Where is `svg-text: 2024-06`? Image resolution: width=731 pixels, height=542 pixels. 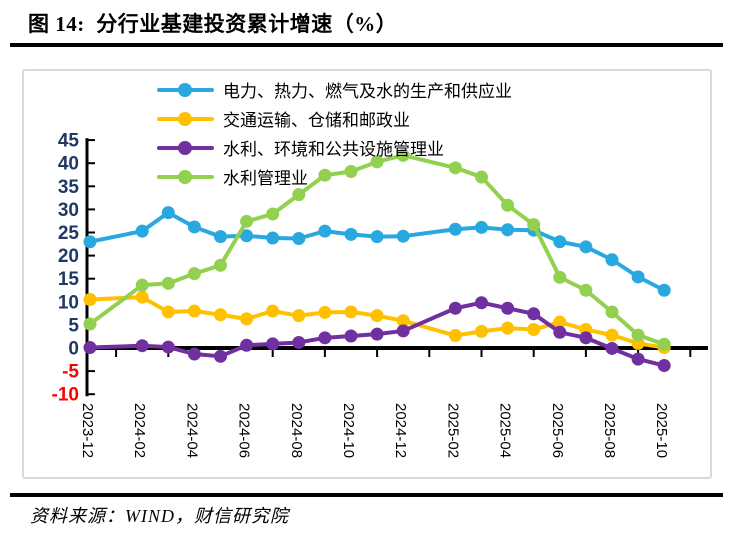
svg-text: 2024-06 is located at coordinates (244, 430).